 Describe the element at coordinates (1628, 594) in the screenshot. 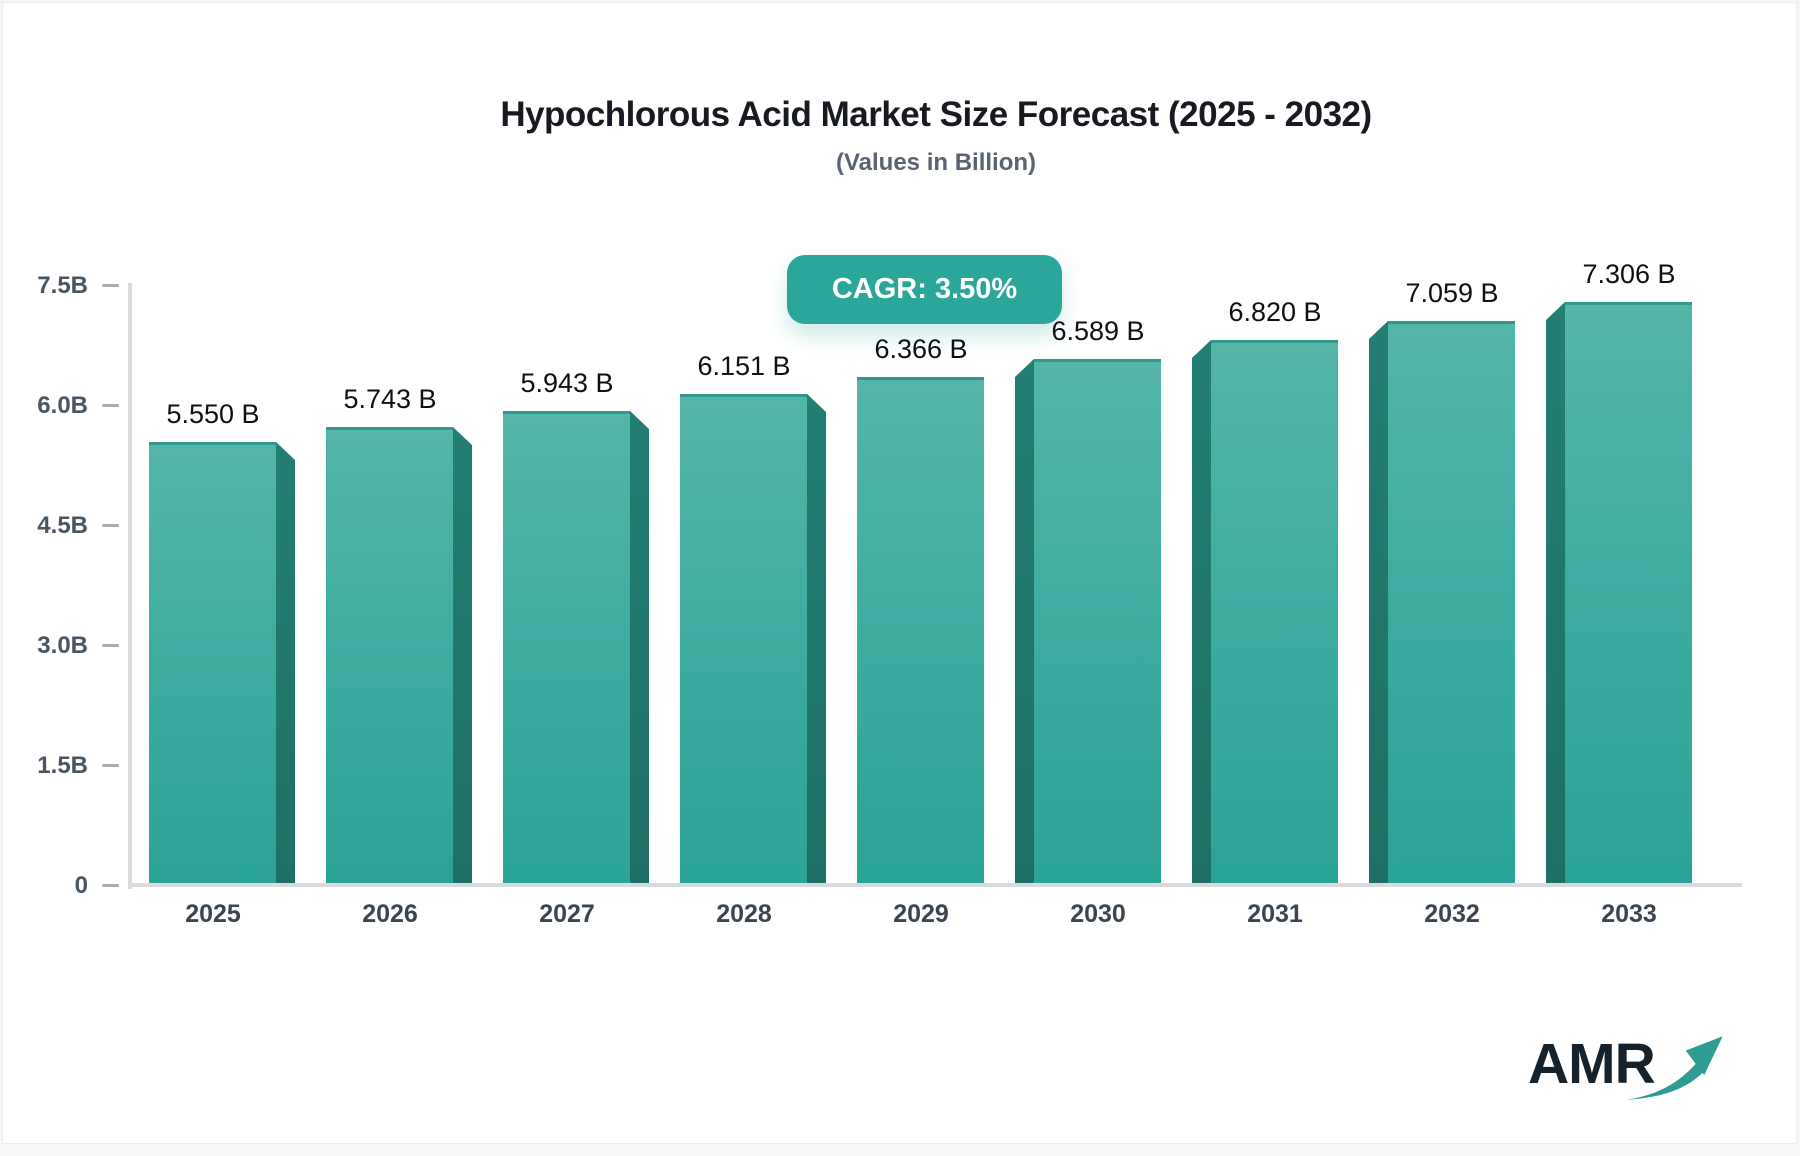

I see `bar-2033` at that location.